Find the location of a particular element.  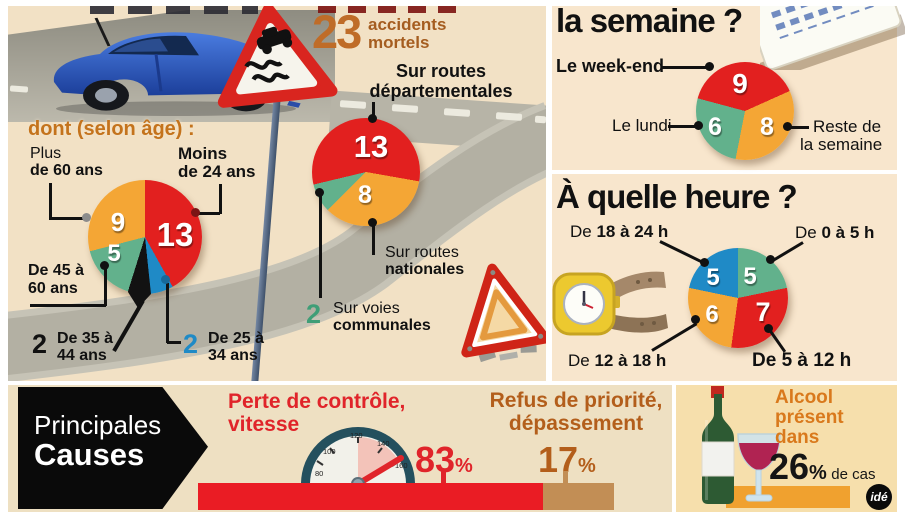

hours-05-pre: De is located at coordinates (806, 232).